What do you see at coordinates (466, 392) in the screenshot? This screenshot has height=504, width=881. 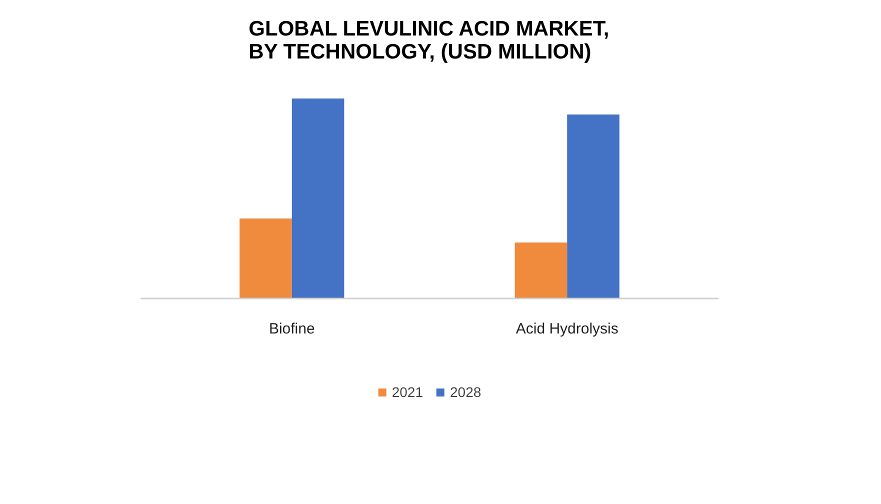 I see `legend-label: 2028` at bounding box center [466, 392].